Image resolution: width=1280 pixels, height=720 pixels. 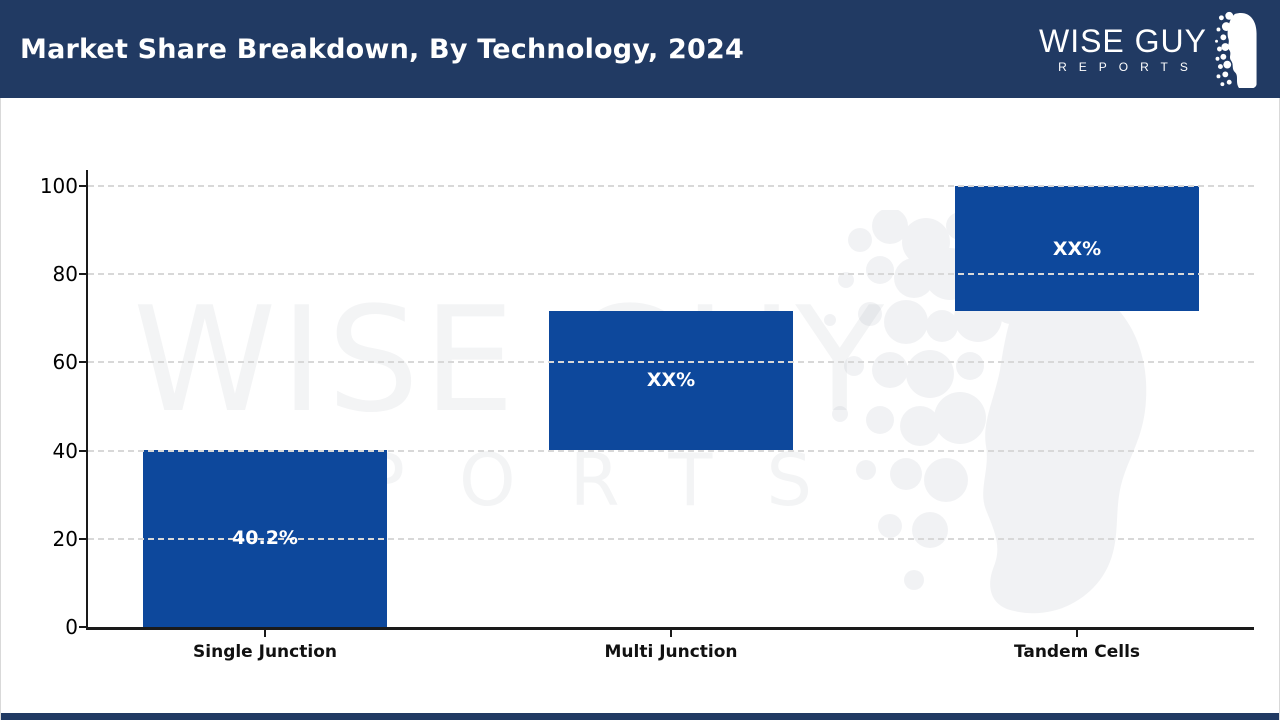 I want to click on x-axis-line, so click(x=669, y=628).